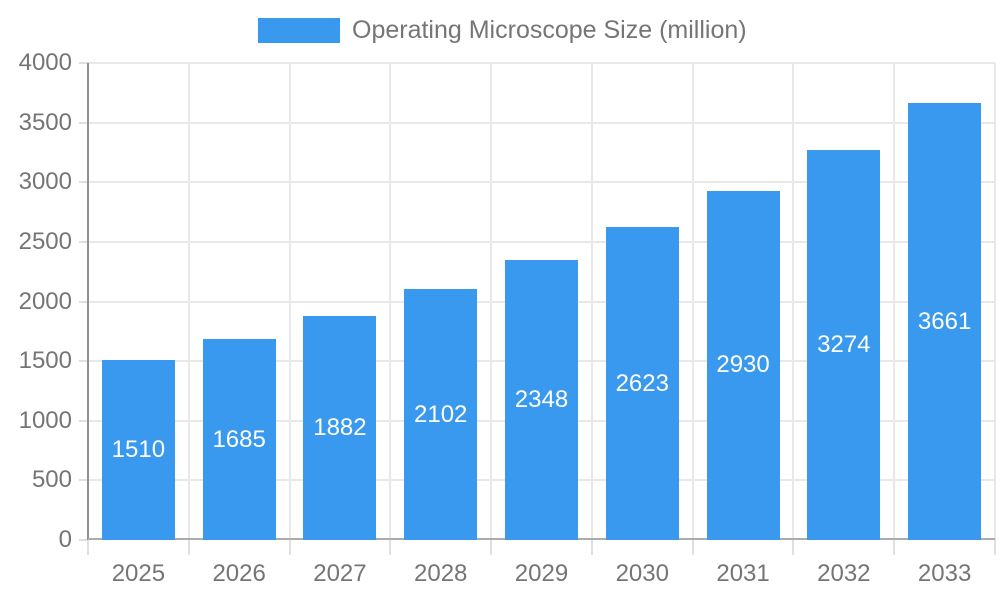 The width and height of the screenshot is (1000, 600). I want to click on x-axis-label: 2031, so click(743, 573).